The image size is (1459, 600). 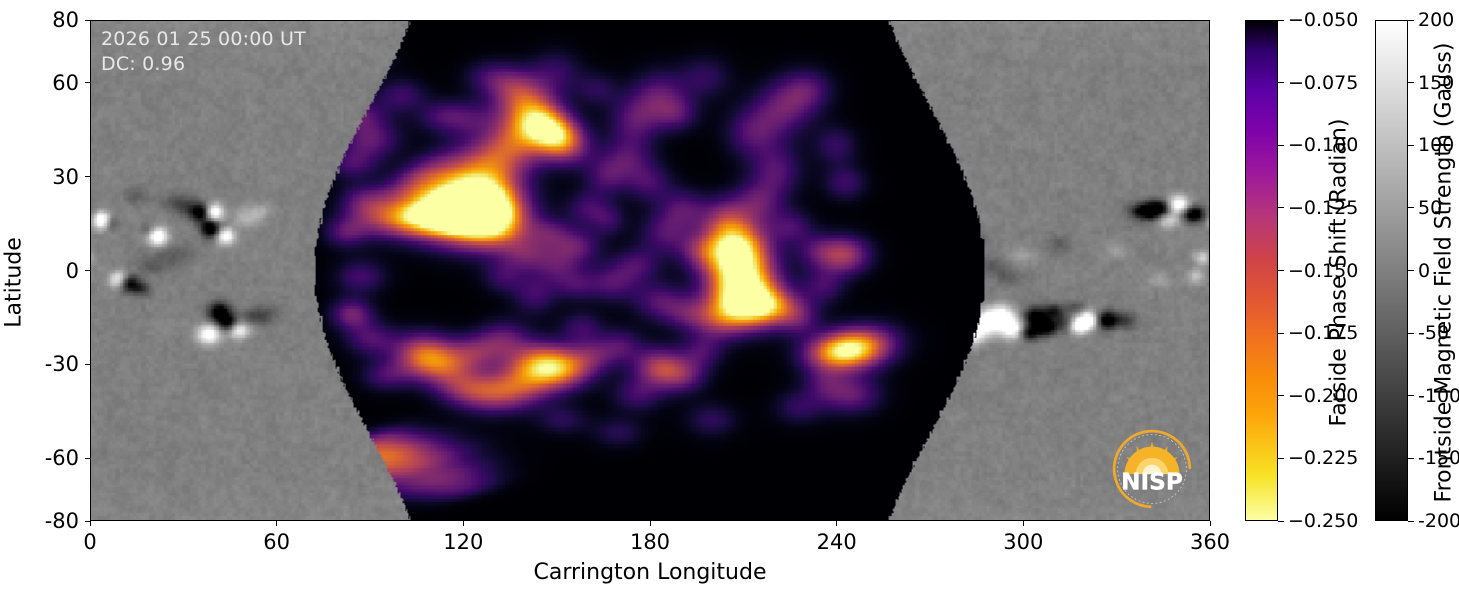 I want to click on y-tick-label: -30, so click(x=61, y=364).